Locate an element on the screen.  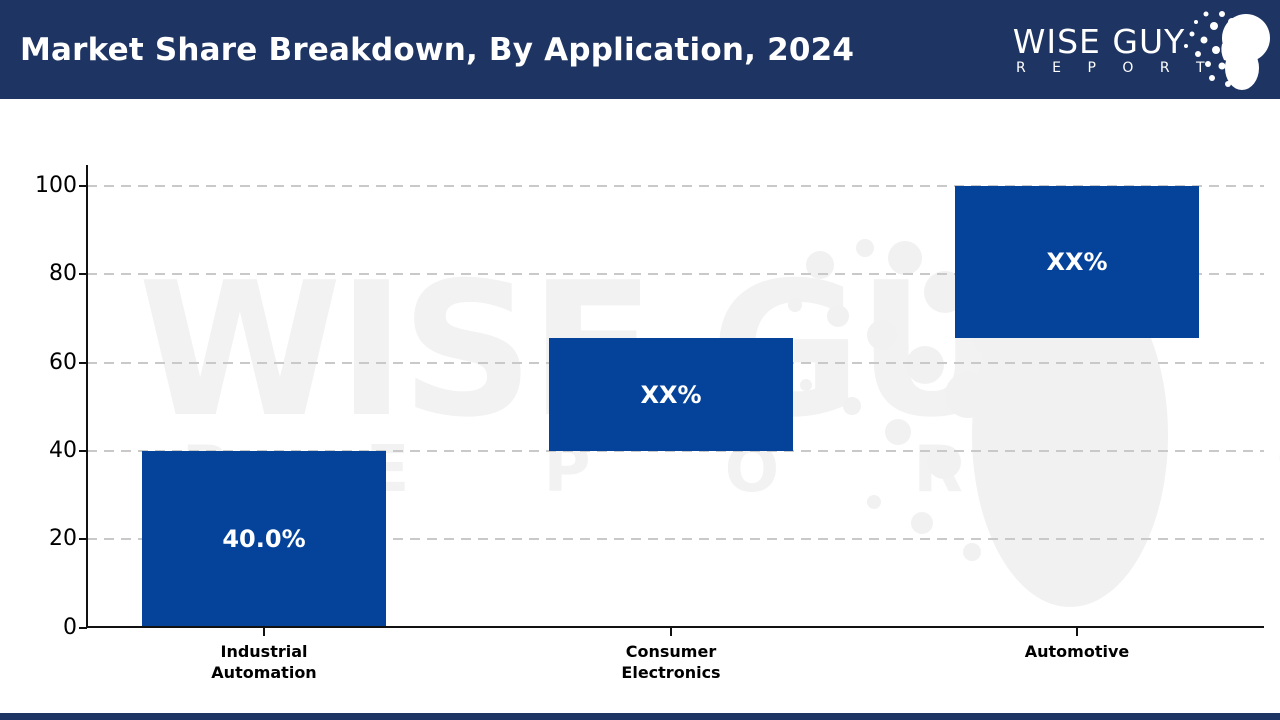
x-tick-label: Automotive is located at coordinates (1077, 651).